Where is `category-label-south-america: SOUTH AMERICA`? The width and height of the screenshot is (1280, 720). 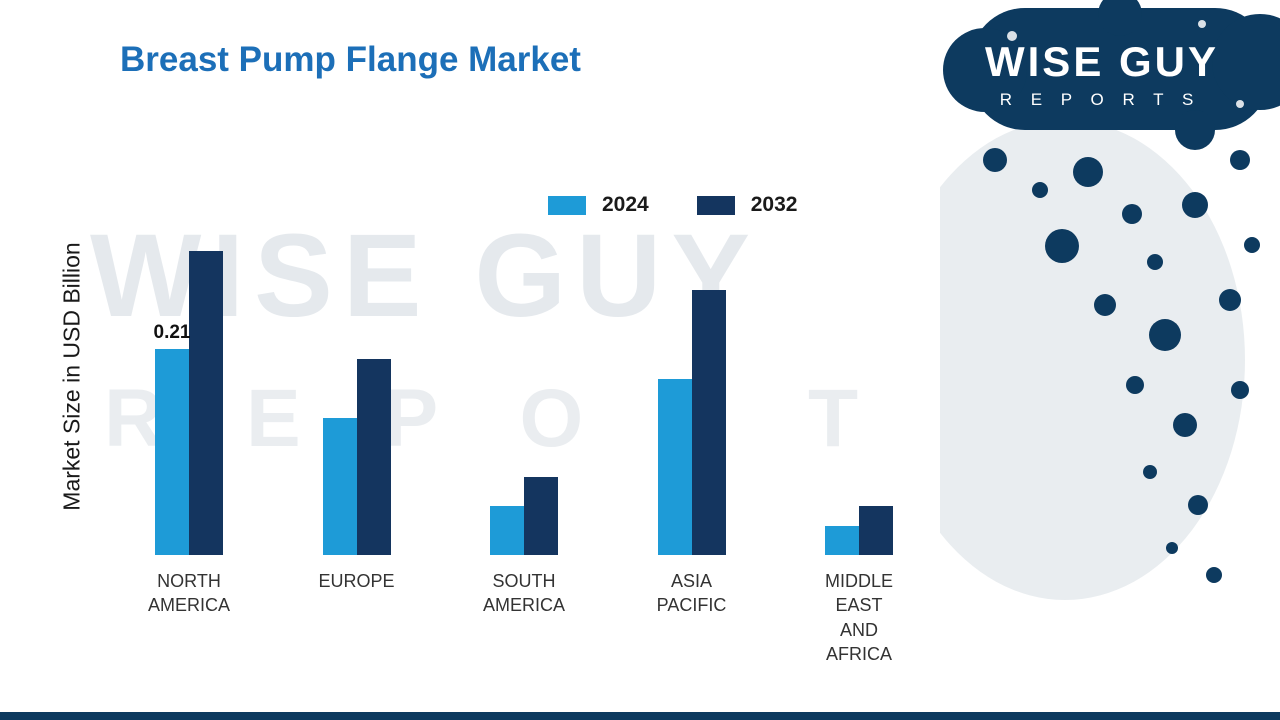 category-label-south-america: SOUTH AMERICA is located at coordinates (523, 593).